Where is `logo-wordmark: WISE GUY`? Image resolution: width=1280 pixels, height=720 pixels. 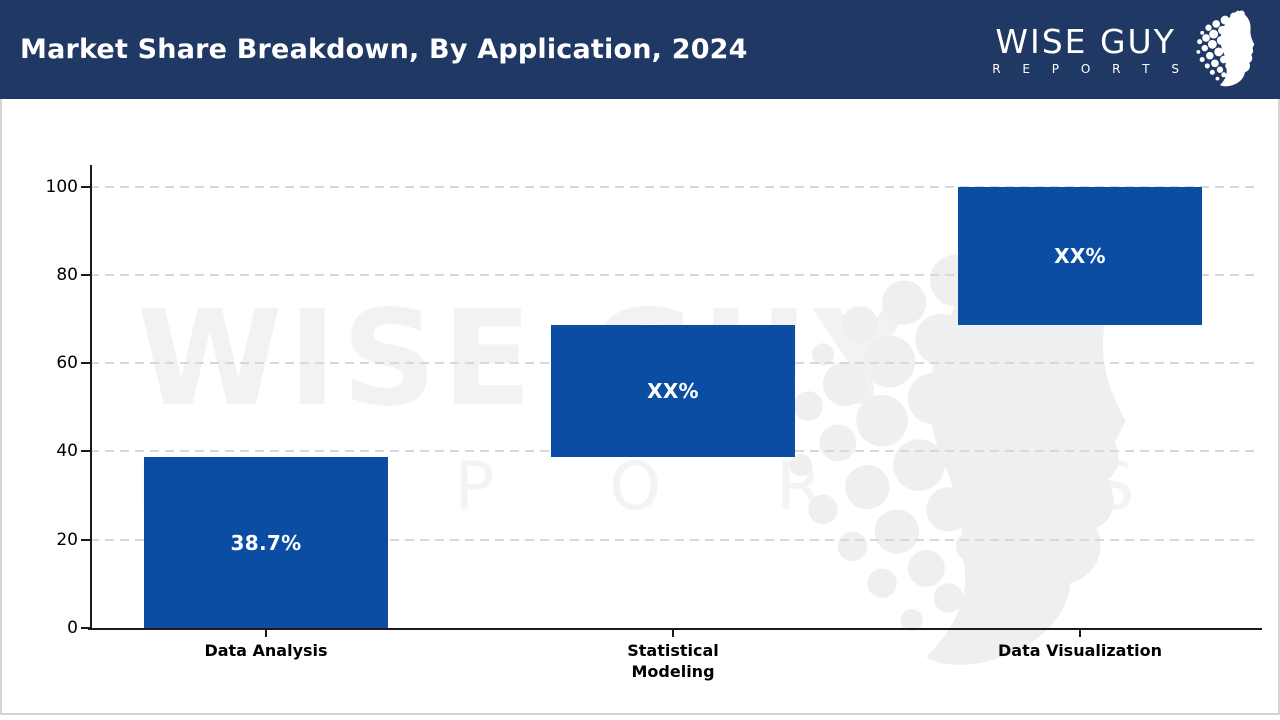 logo-wordmark: WISE GUY is located at coordinates (1085, 41).